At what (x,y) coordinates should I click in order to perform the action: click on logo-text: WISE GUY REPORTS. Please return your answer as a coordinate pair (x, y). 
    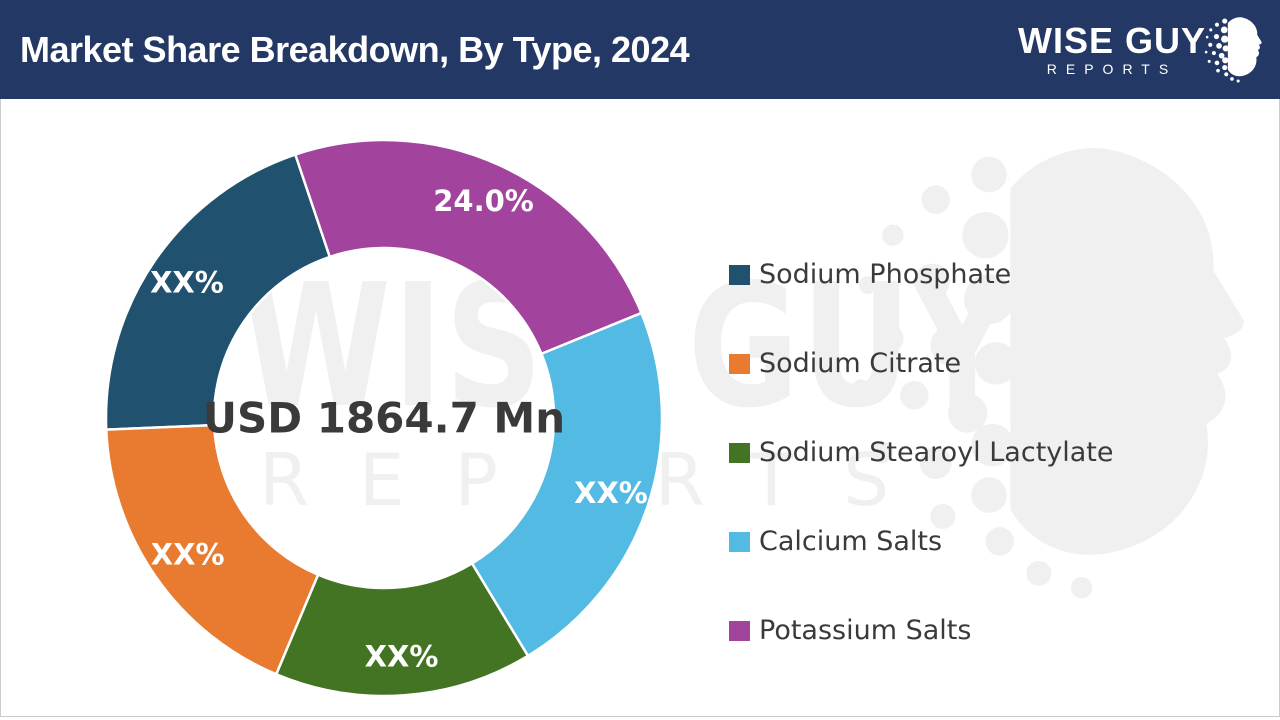
    Looking at the image, I should click on (1111, 48).